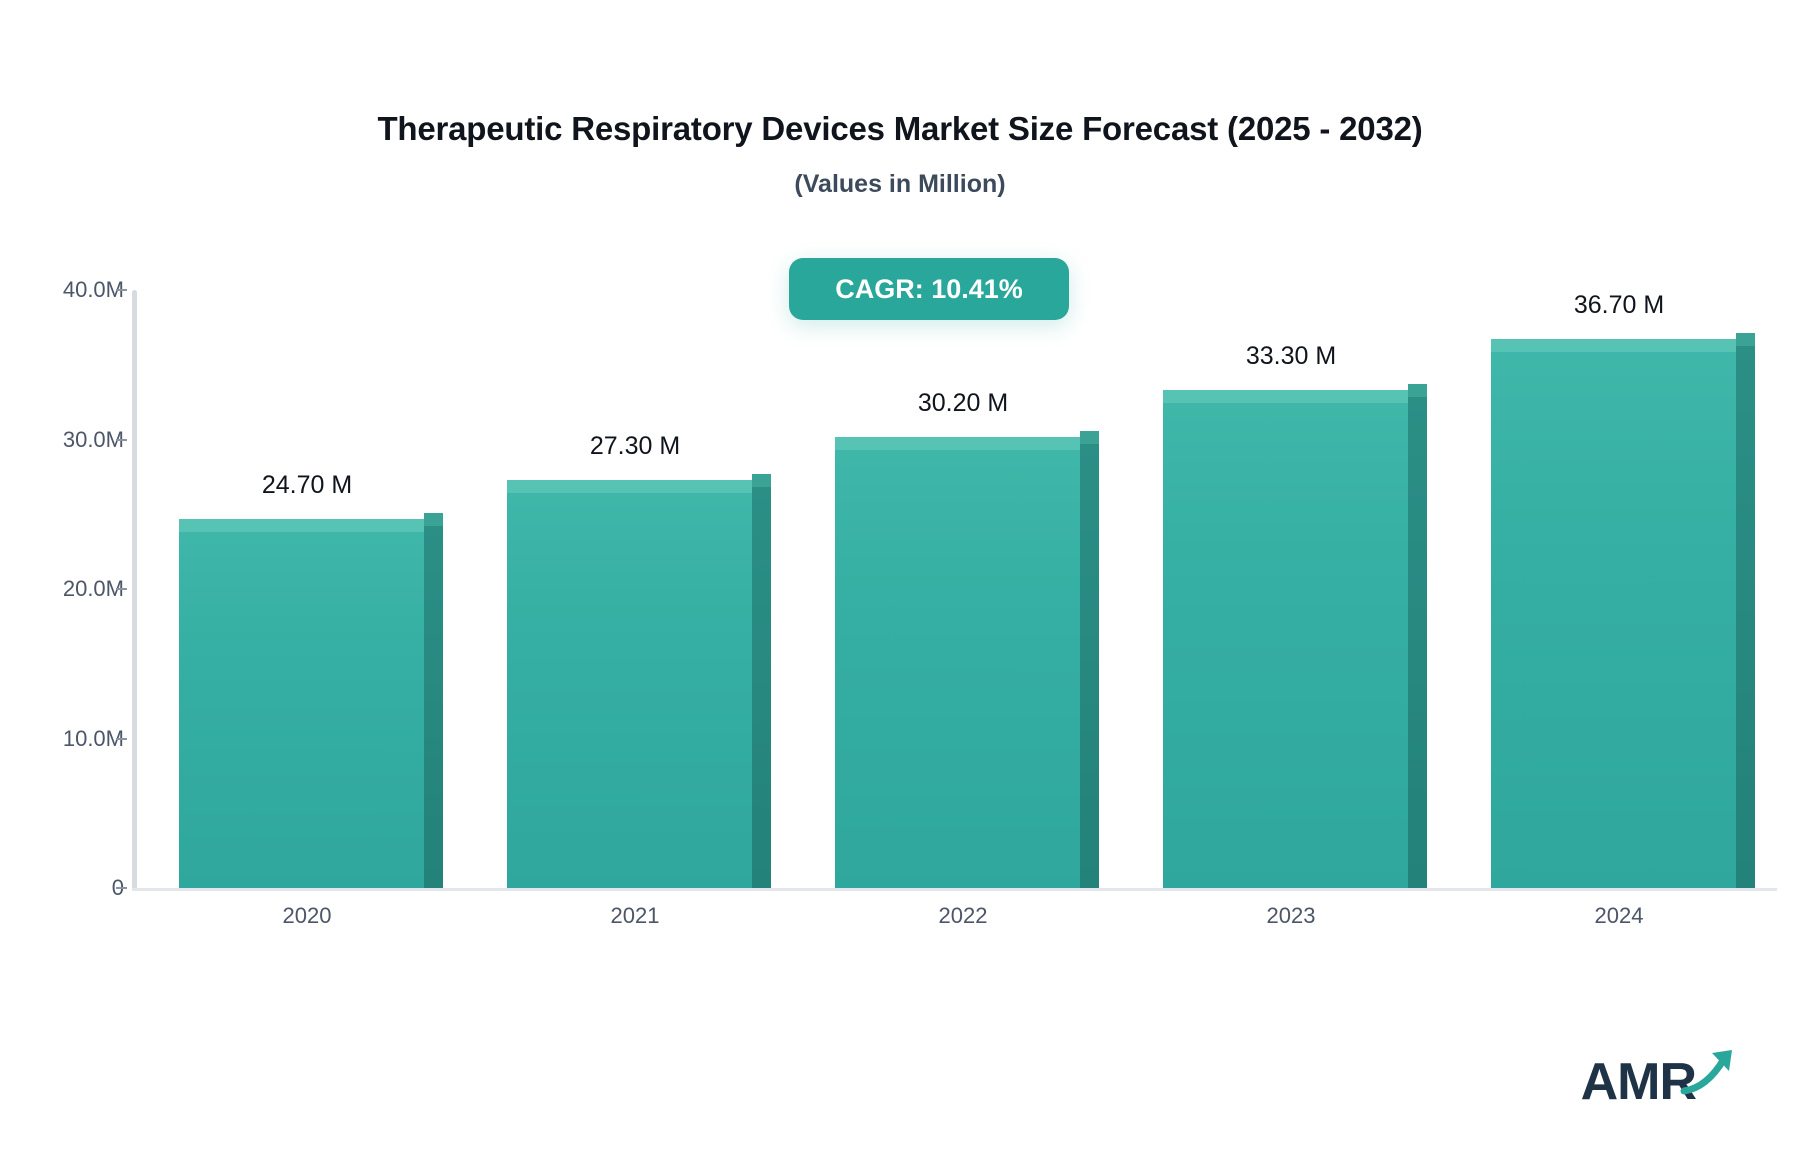 This screenshot has width=1800, height=1156. I want to click on x-axis-tick-label: 2020, so click(307, 915).